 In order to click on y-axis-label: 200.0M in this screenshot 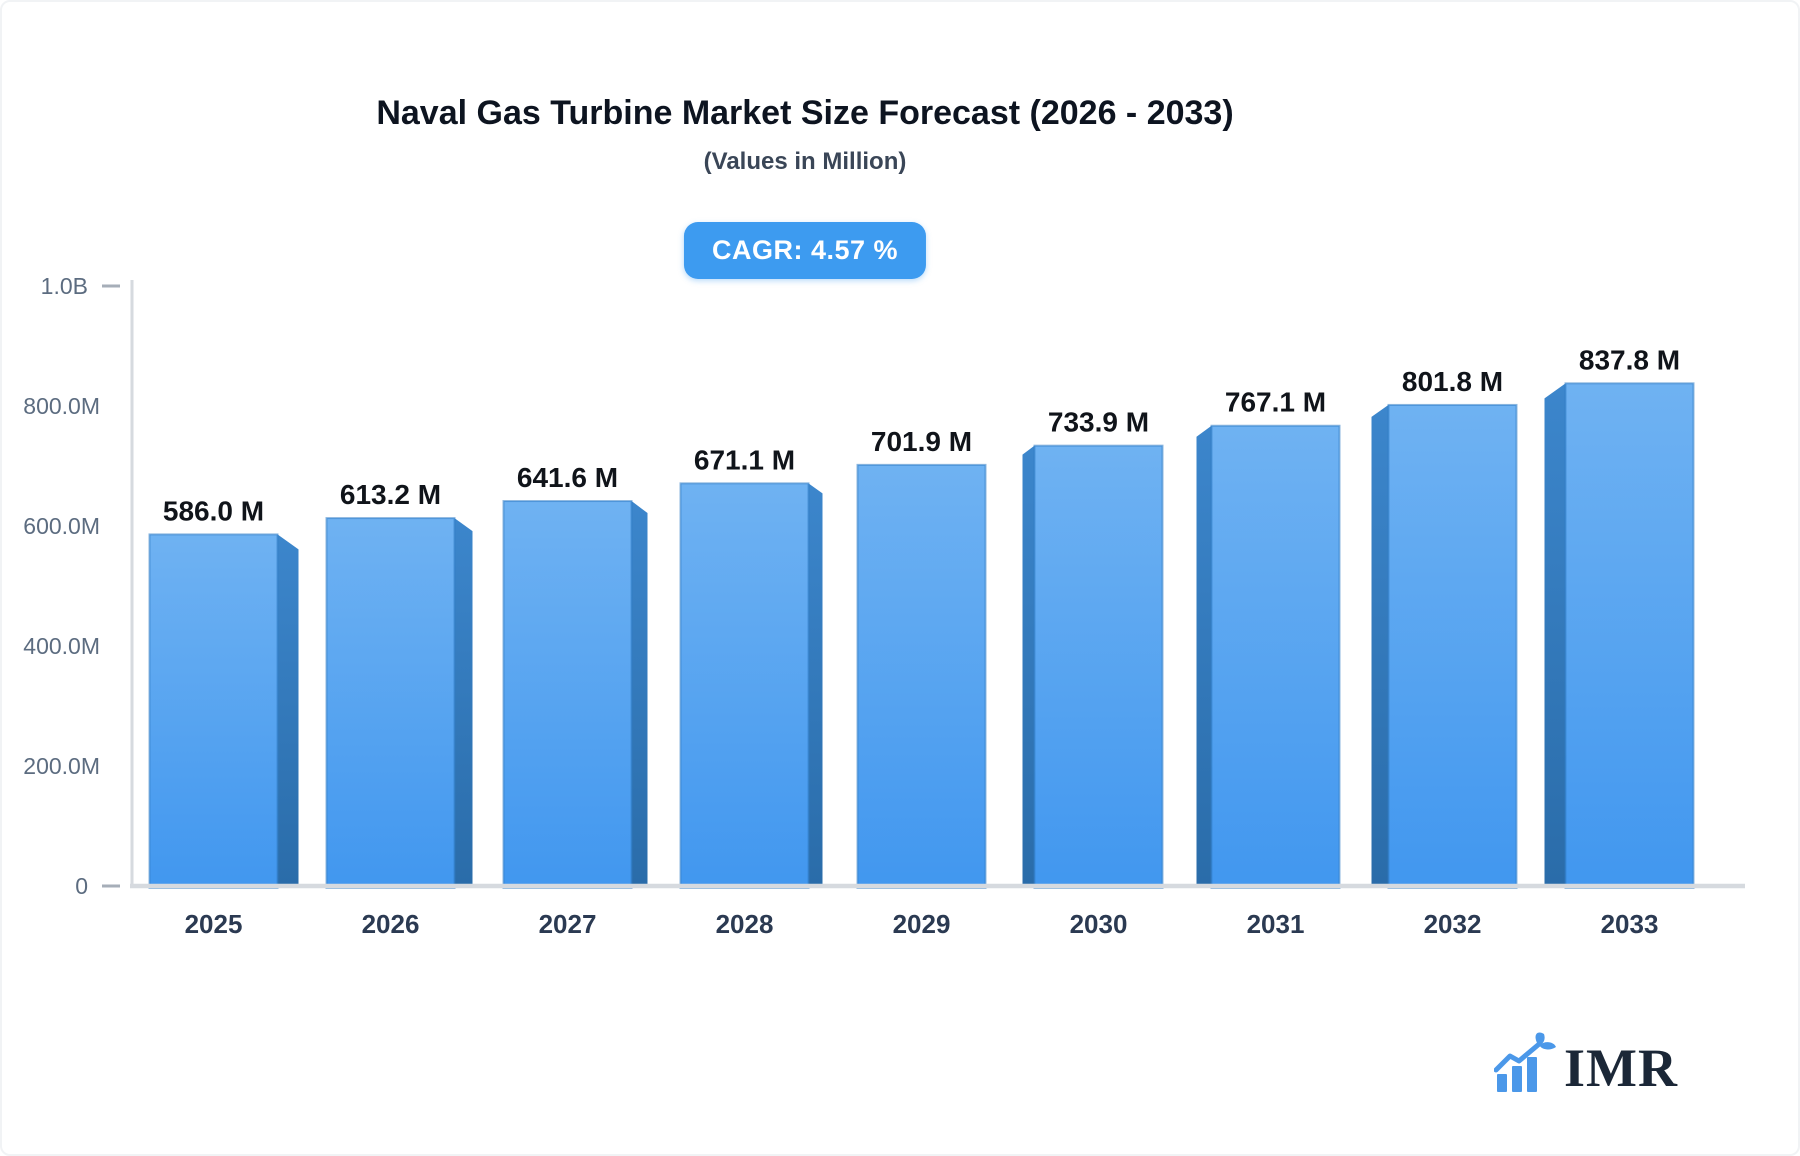, I will do `click(61, 766)`.